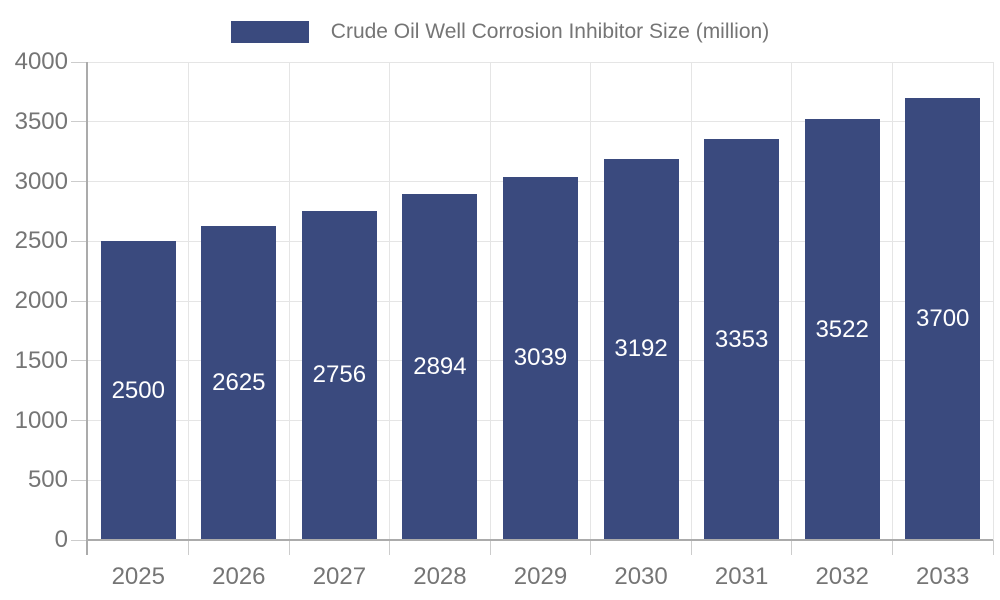  I want to click on bar-2026: 2625, so click(239, 383).